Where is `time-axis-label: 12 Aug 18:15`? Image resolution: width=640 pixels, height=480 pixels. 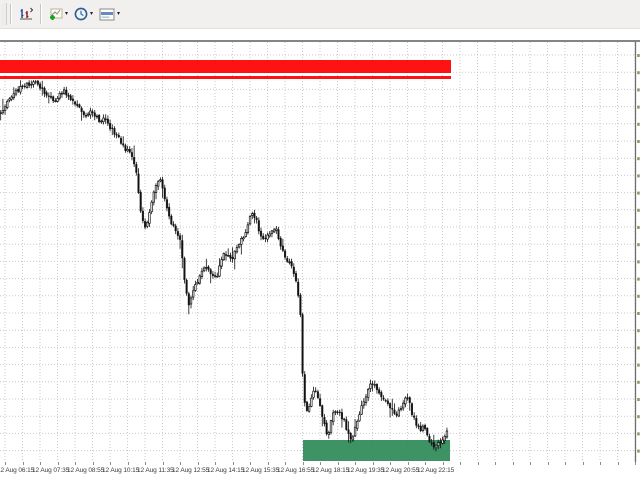
time-axis-label: 12 Aug 18:15 is located at coordinates (331, 470).